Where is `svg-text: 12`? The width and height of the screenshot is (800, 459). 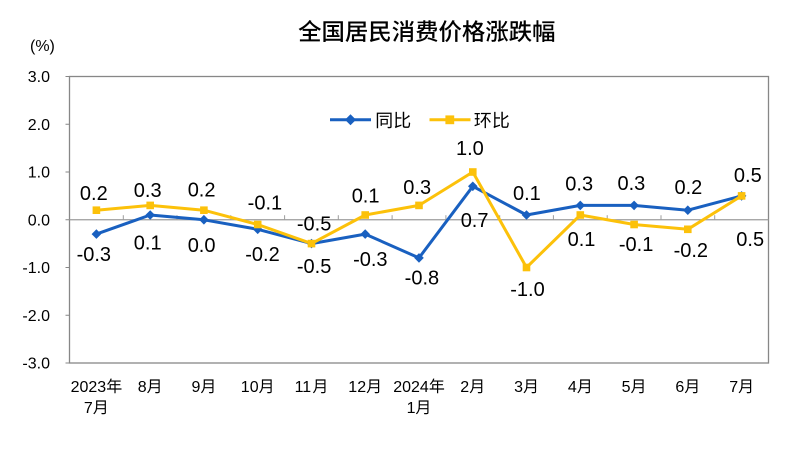
svg-text: 12 is located at coordinates (357, 387).